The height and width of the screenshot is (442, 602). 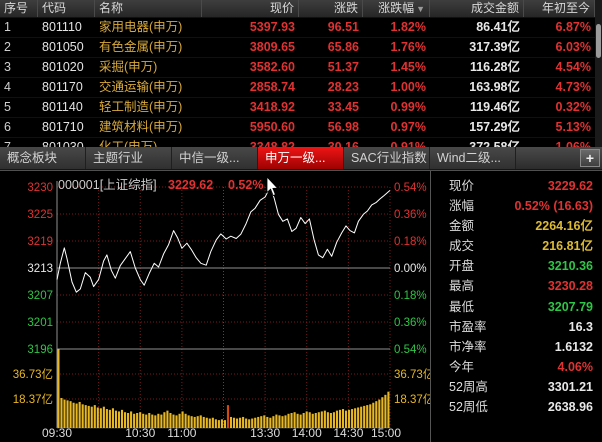 I want to click on scrollbar-thumb, so click(x=598, y=41).